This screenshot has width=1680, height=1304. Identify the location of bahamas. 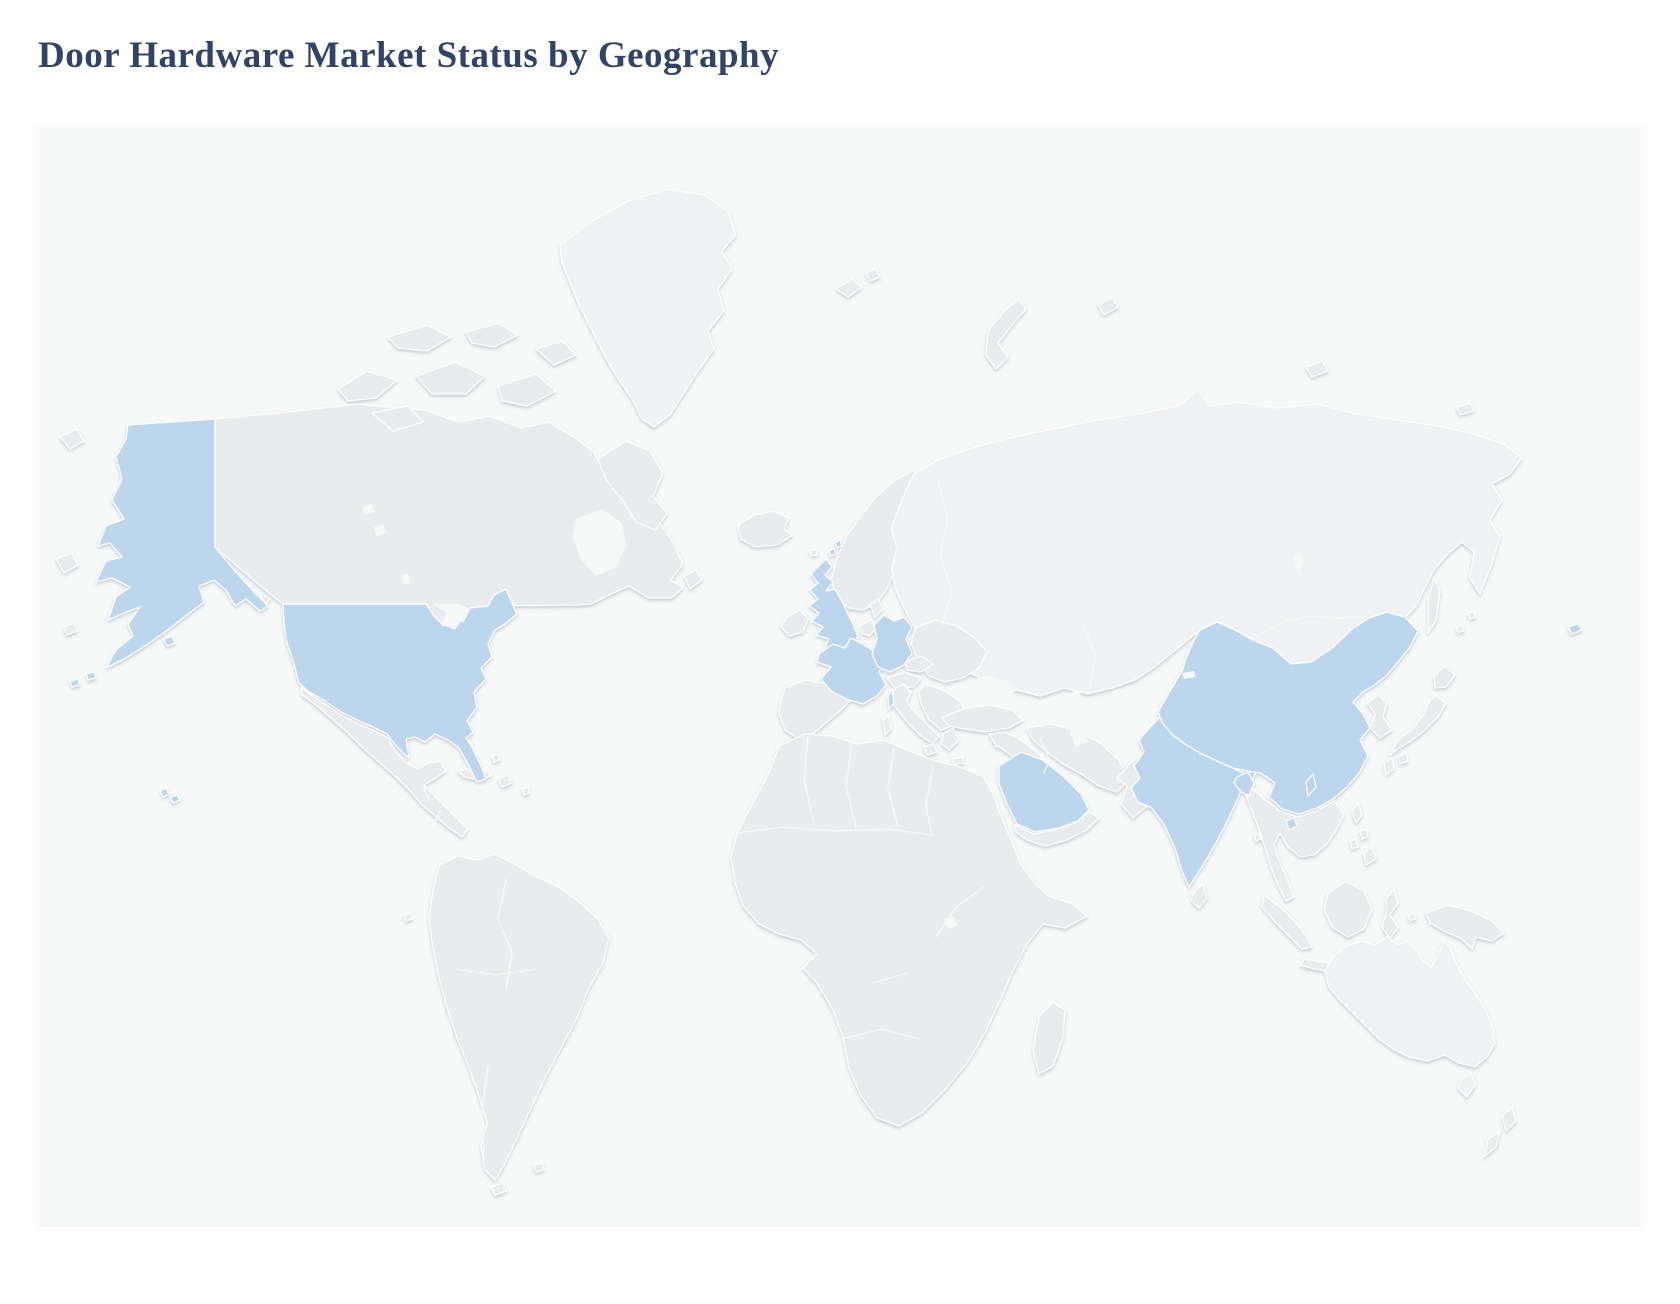
(496, 758).